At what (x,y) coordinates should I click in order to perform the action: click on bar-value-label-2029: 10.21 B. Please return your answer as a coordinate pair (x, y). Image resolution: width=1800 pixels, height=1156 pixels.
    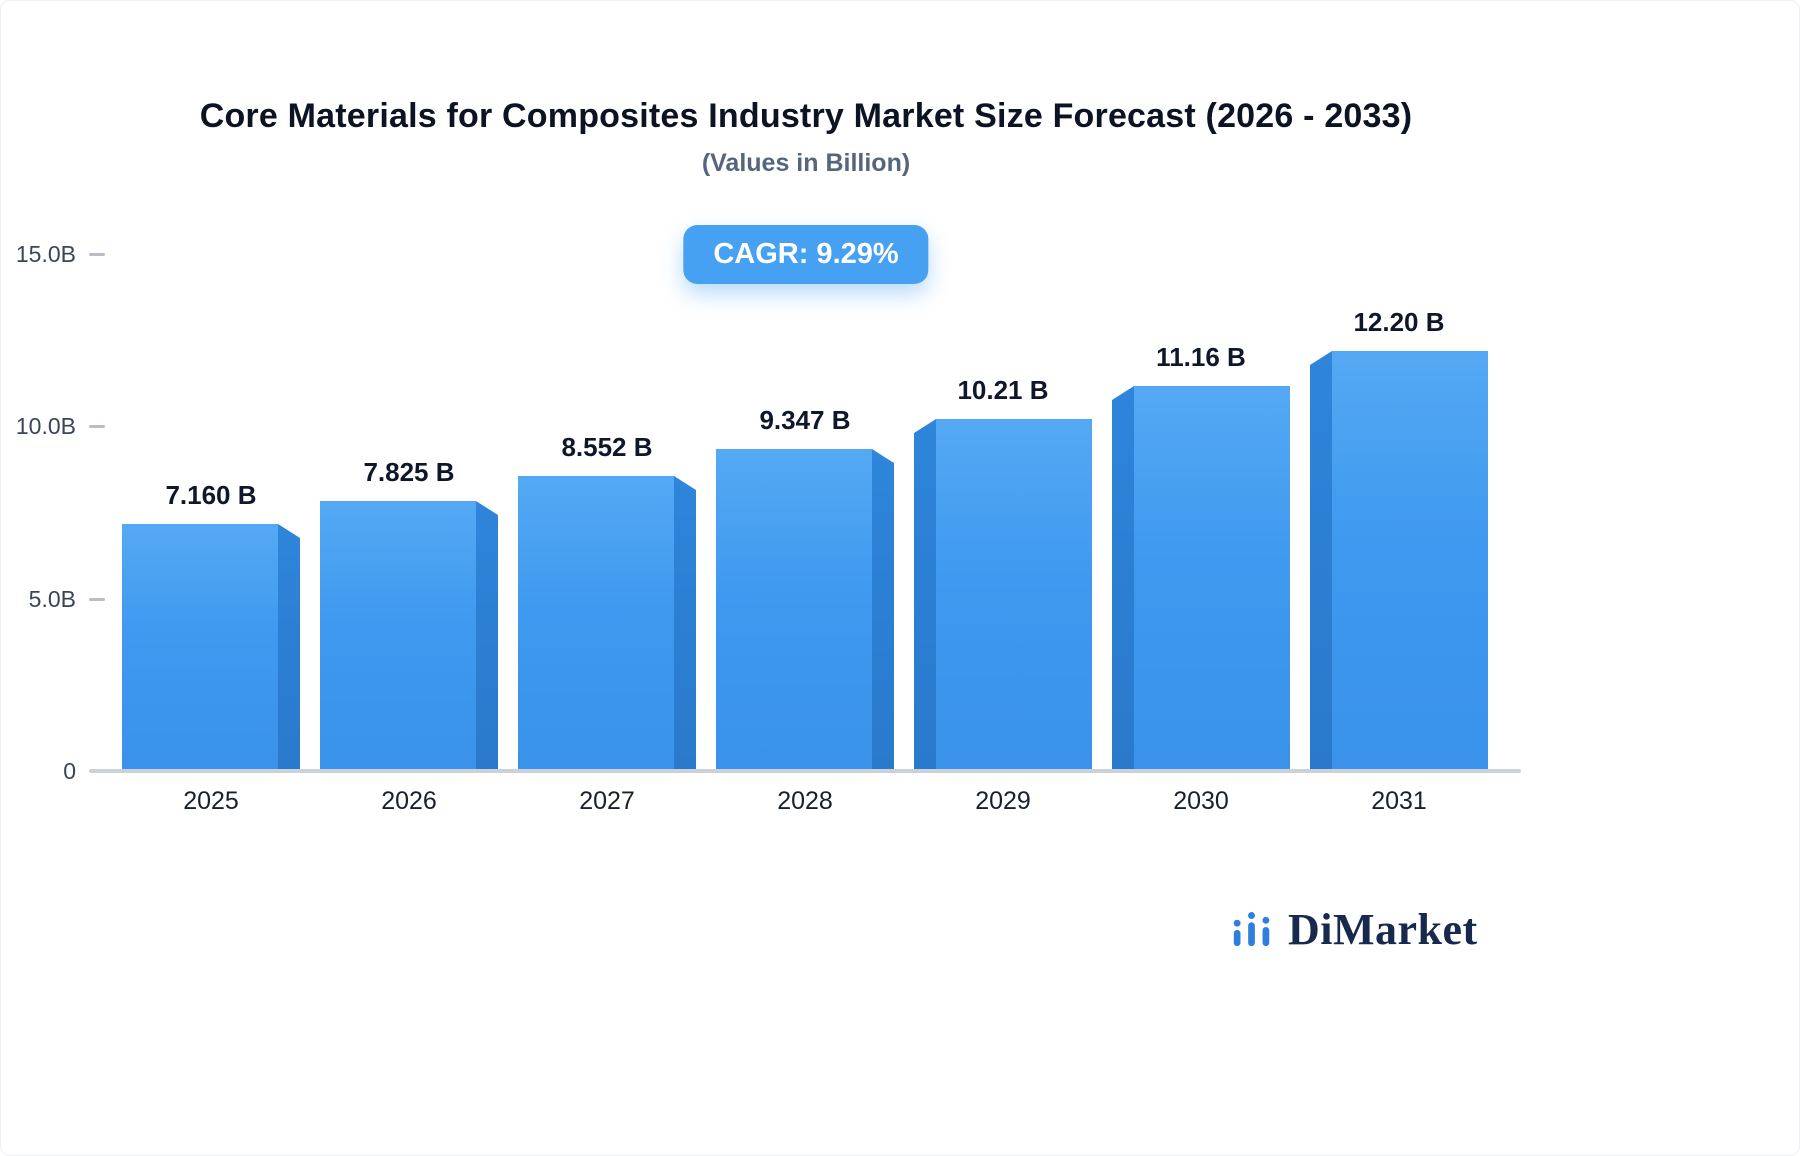
    Looking at the image, I should click on (1003, 390).